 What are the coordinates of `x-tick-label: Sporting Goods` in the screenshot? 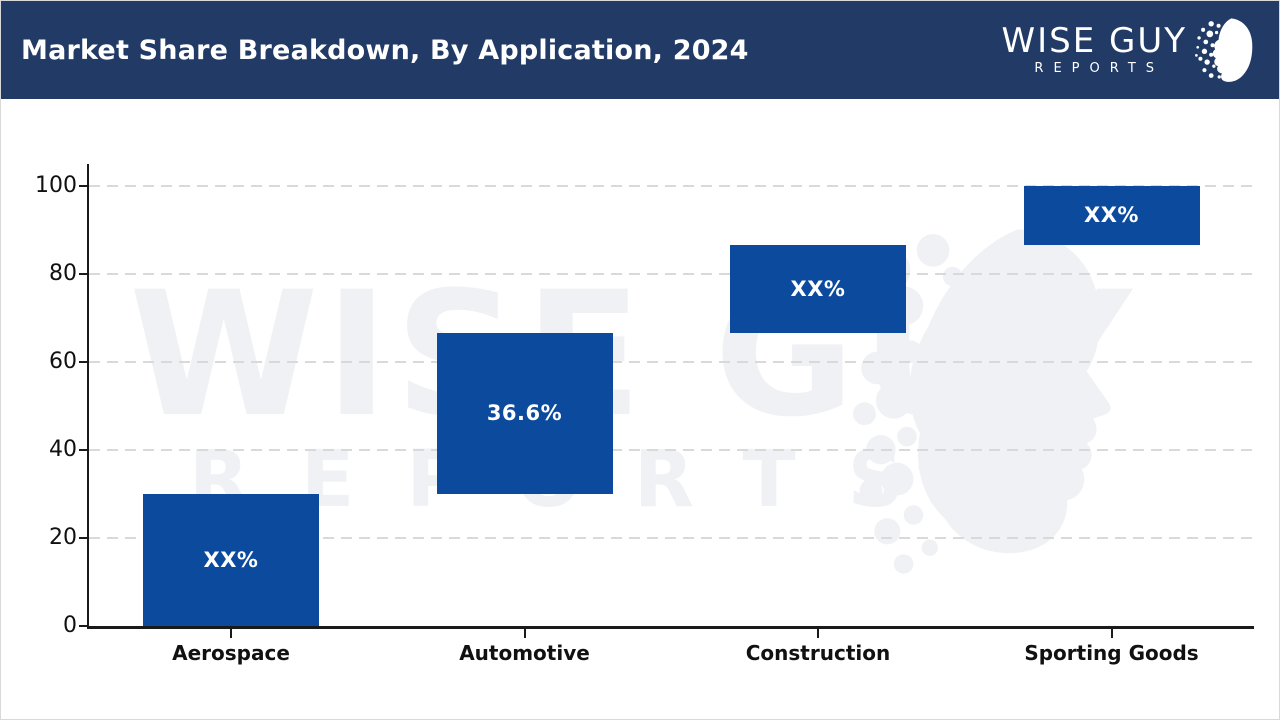 It's located at (1111, 653).